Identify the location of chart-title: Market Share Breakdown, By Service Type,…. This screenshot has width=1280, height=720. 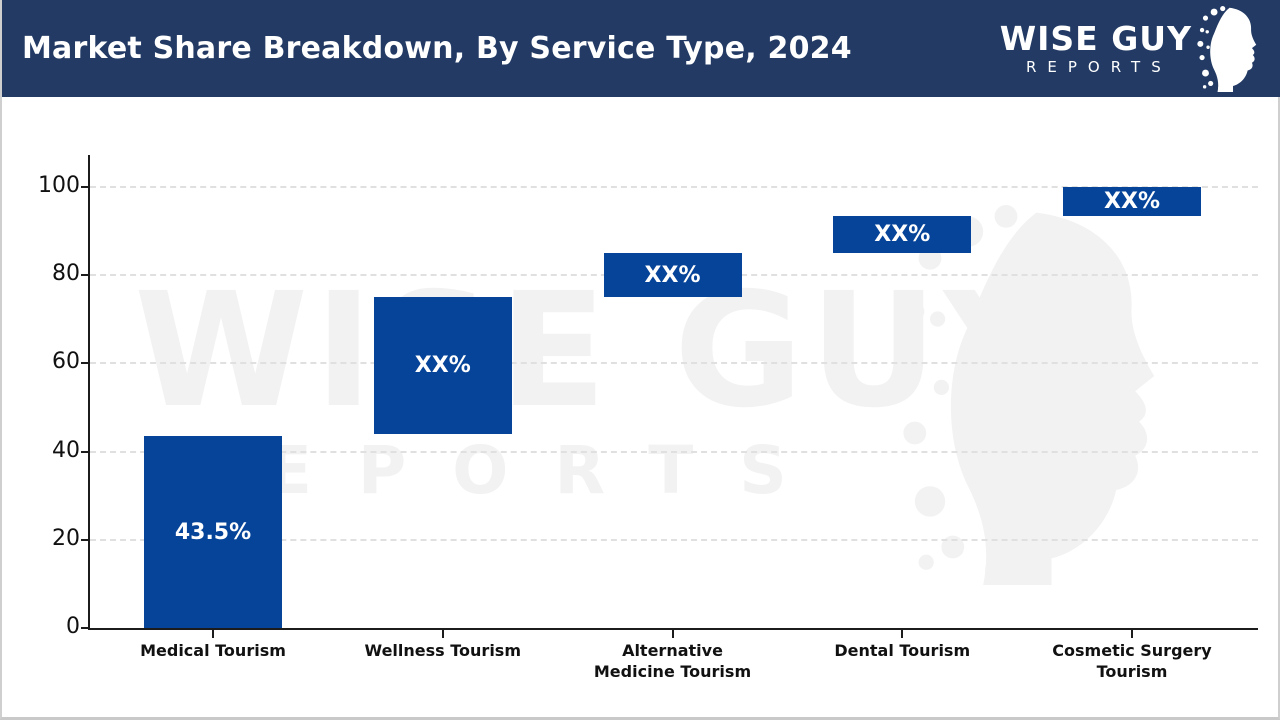
(437, 48).